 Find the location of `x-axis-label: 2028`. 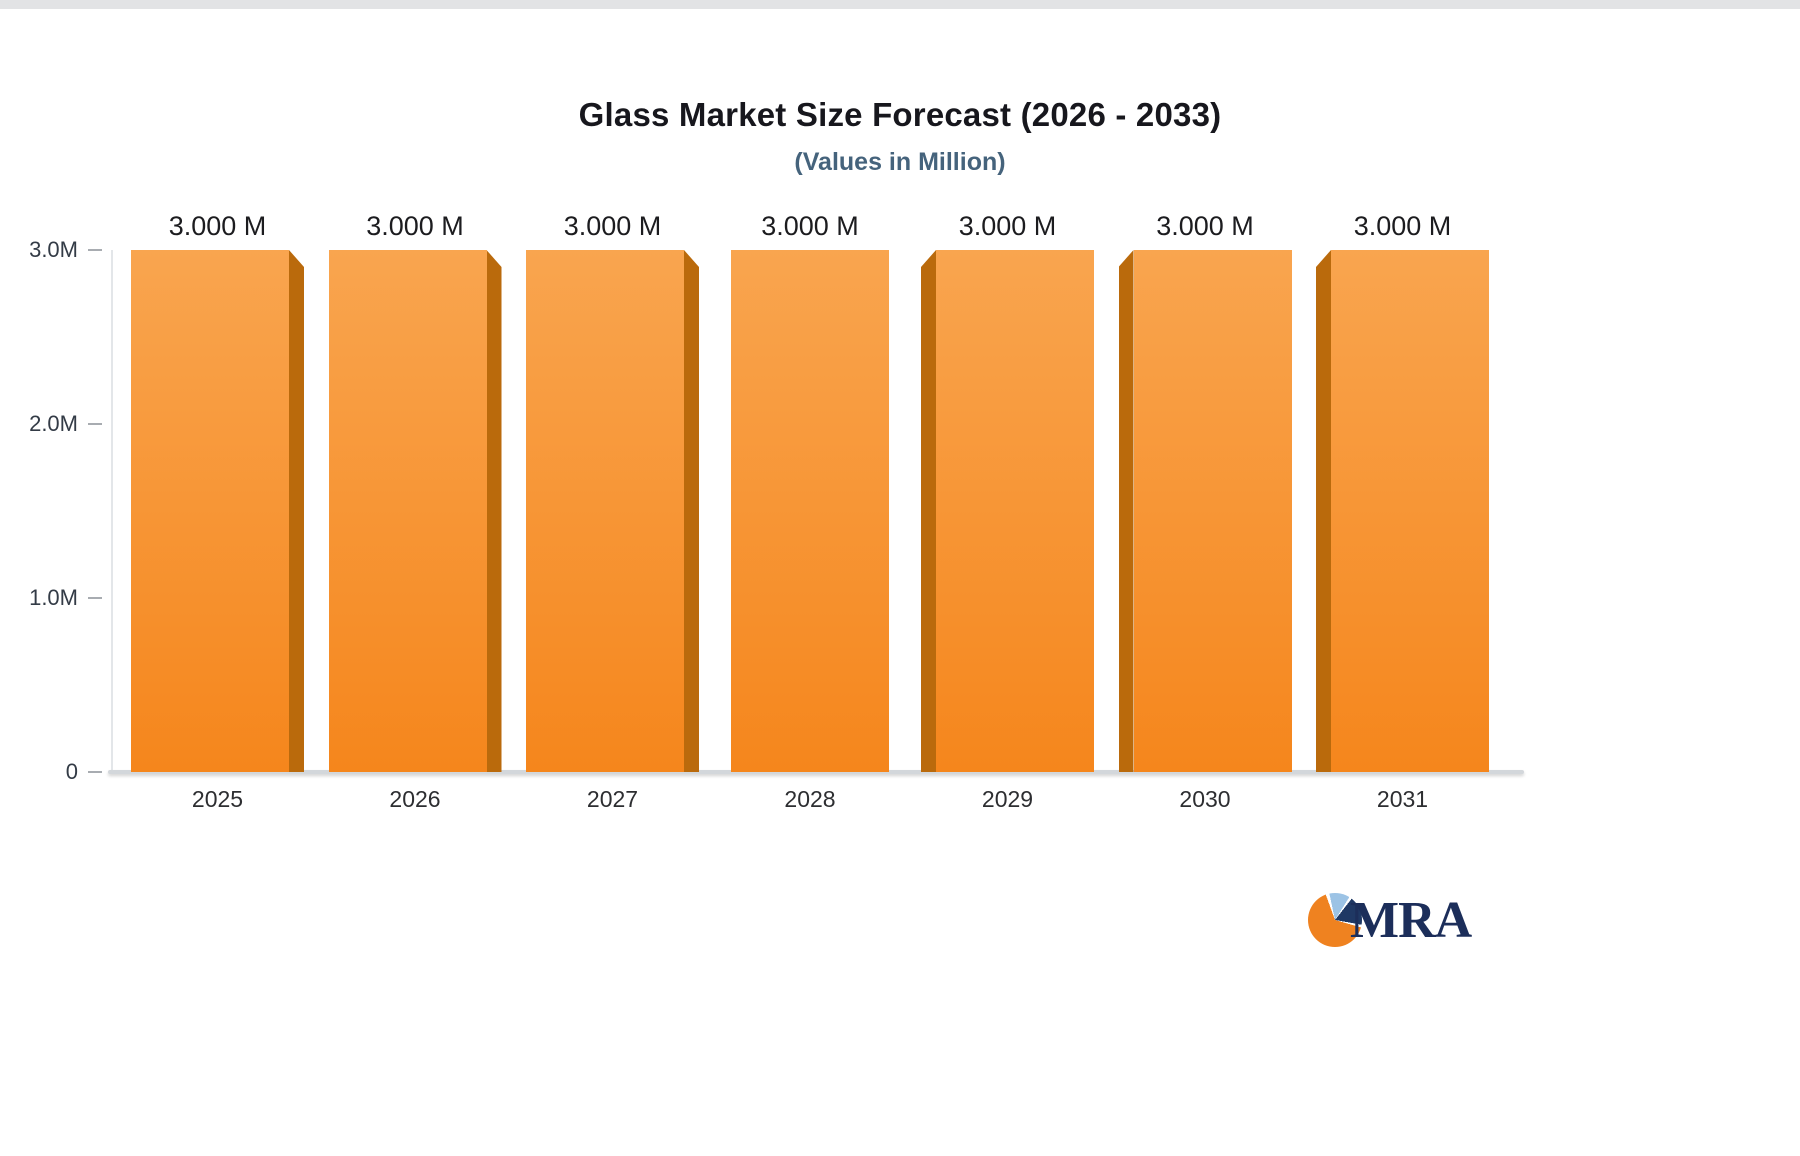

x-axis-label: 2028 is located at coordinates (810, 799).